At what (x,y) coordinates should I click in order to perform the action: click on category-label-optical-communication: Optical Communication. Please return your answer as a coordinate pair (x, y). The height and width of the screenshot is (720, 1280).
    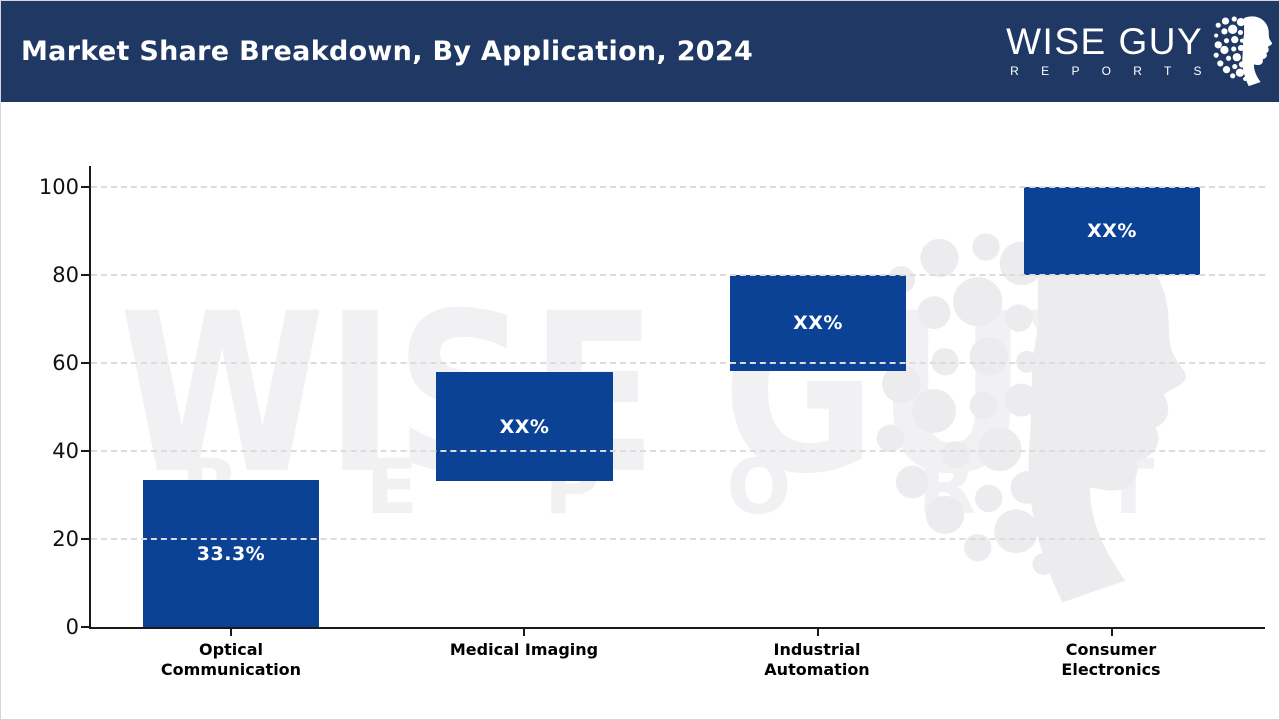
    Looking at the image, I should click on (231, 660).